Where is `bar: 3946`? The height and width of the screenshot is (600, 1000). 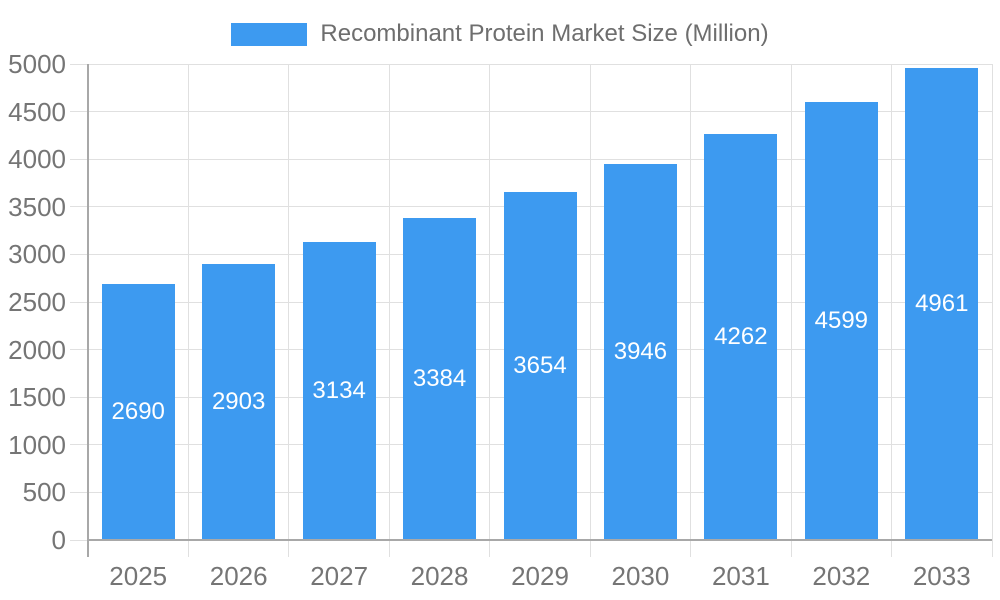 bar: 3946 is located at coordinates (640, 352).